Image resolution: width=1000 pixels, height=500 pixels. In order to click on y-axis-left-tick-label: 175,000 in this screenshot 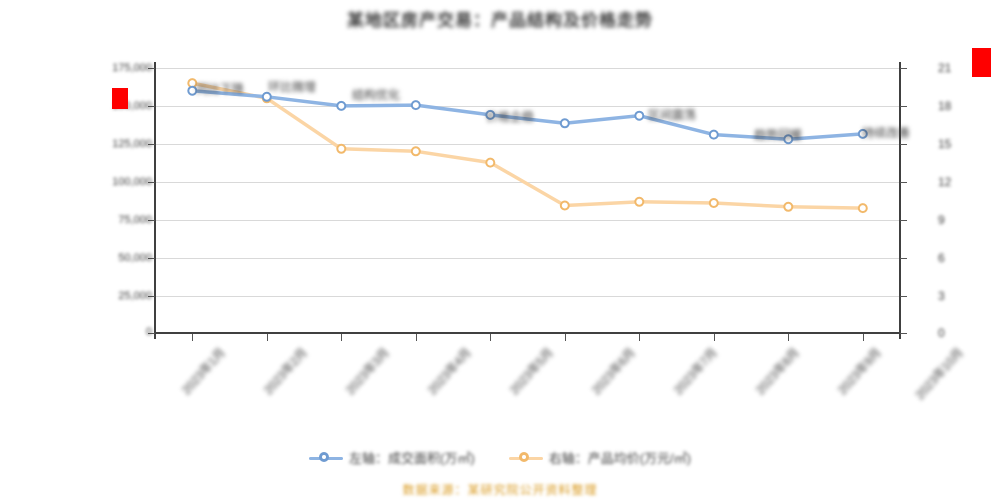, I will do `click(132, 68)`.